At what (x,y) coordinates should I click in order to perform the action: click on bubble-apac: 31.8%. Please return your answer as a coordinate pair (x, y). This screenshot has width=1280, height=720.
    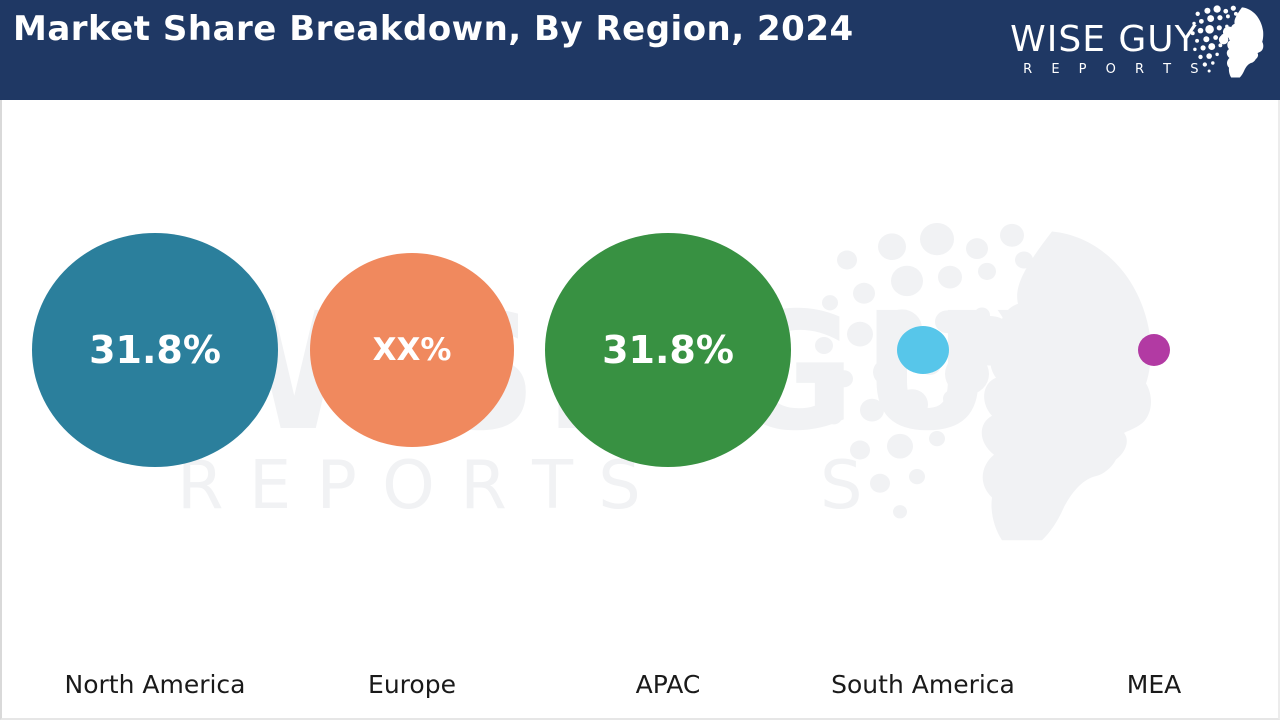
    Looking at the image, I should click on (668, 350).